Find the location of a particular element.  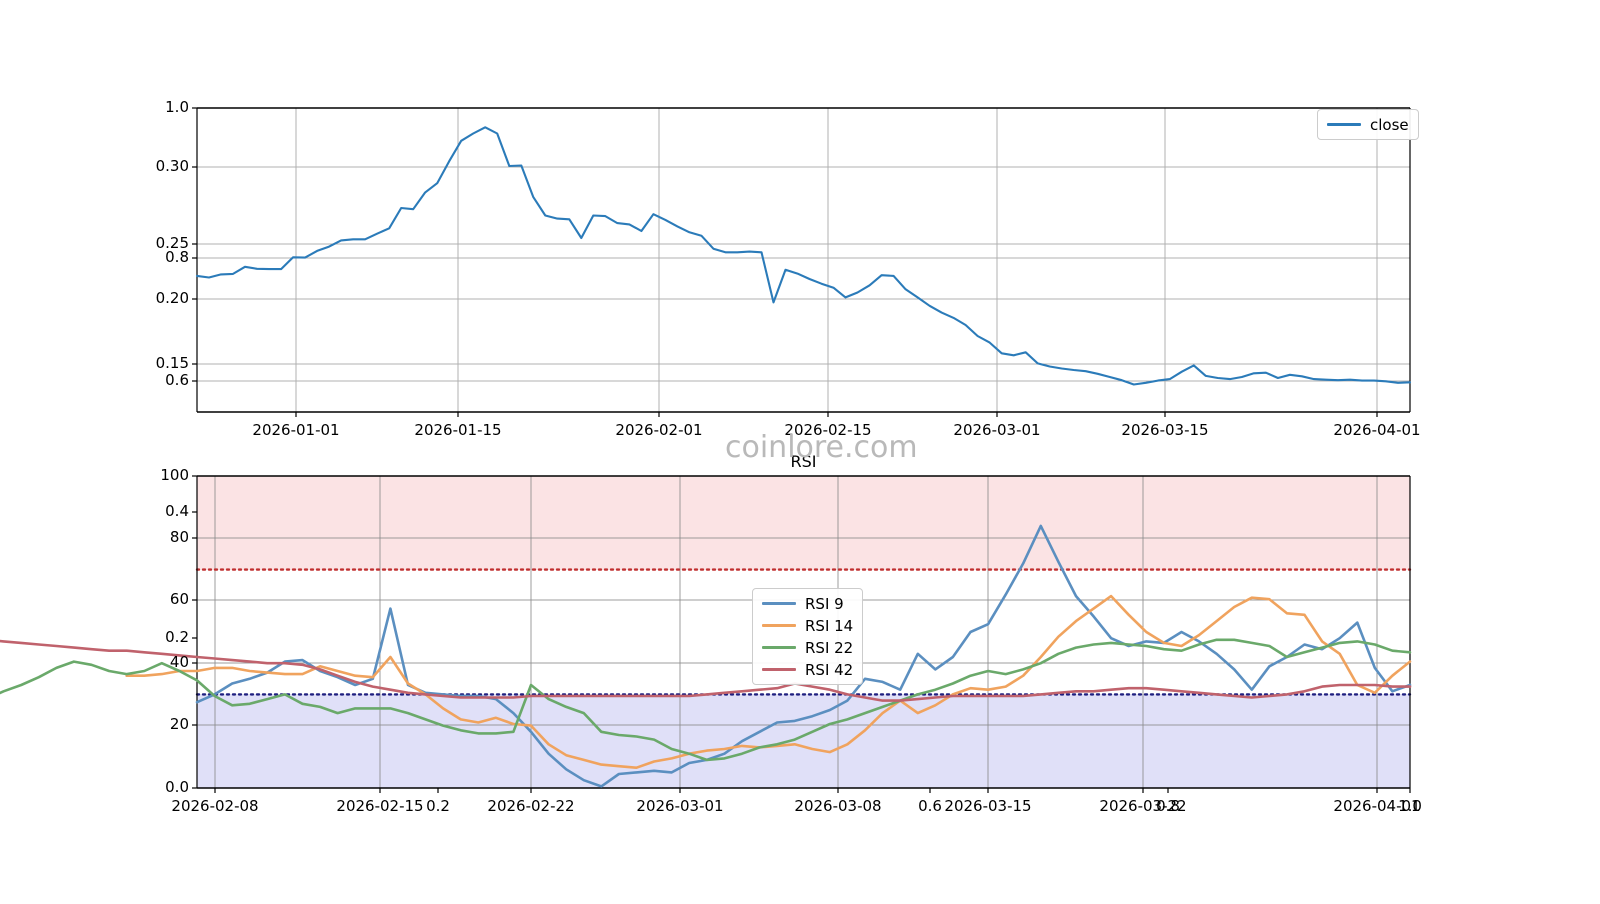

rsi-xtick-label: 2026-02-22 is located at coordinates (531, 806).